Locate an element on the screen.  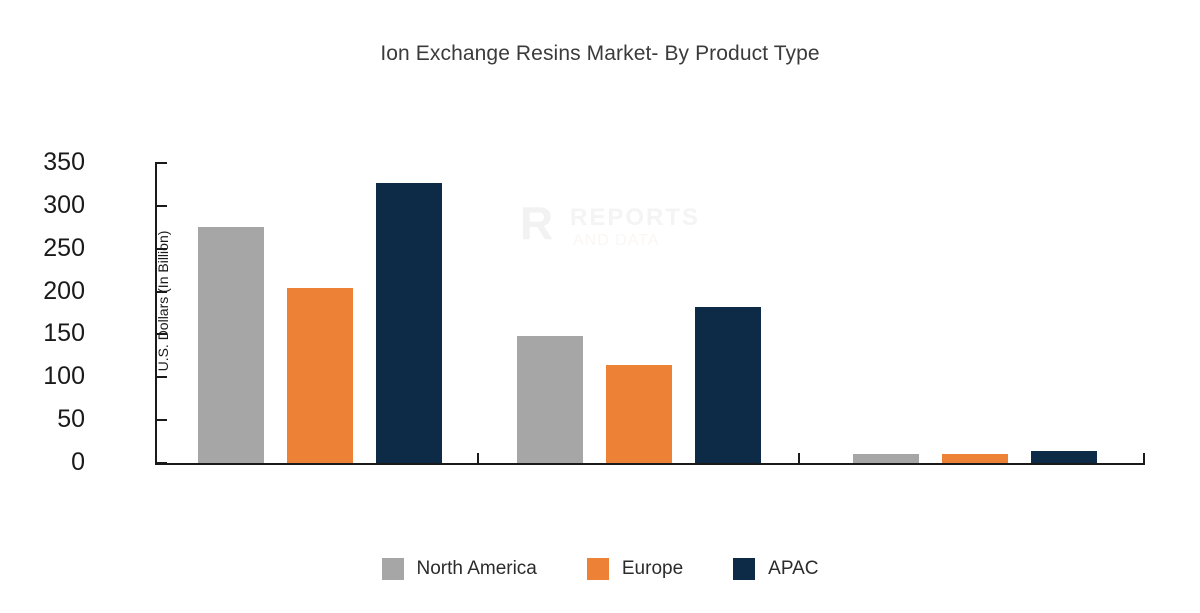
legend-label: North America is located at coordinates (476, 568).